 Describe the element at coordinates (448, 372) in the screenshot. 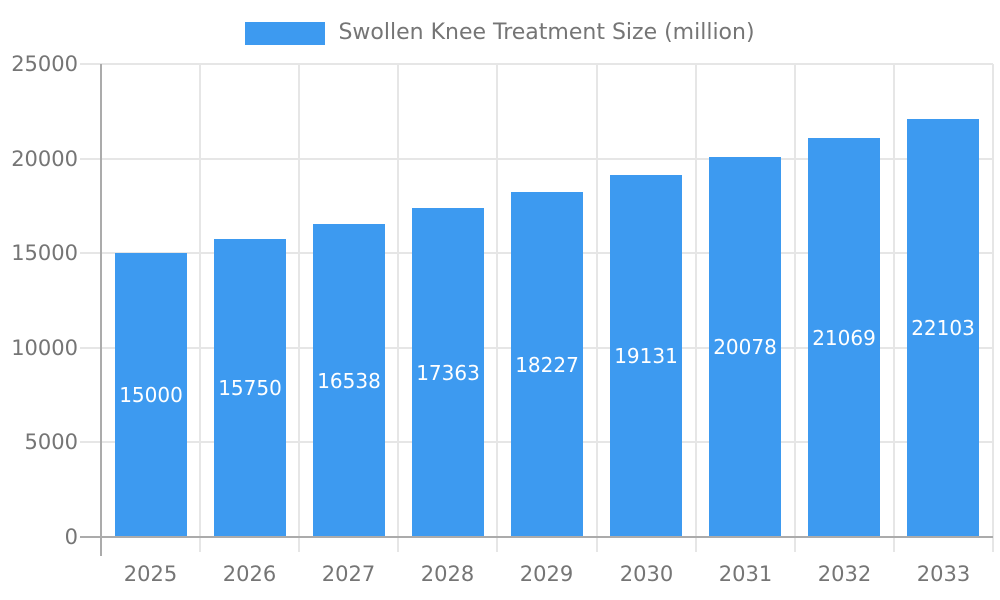

I see `bar-2028` at that location.